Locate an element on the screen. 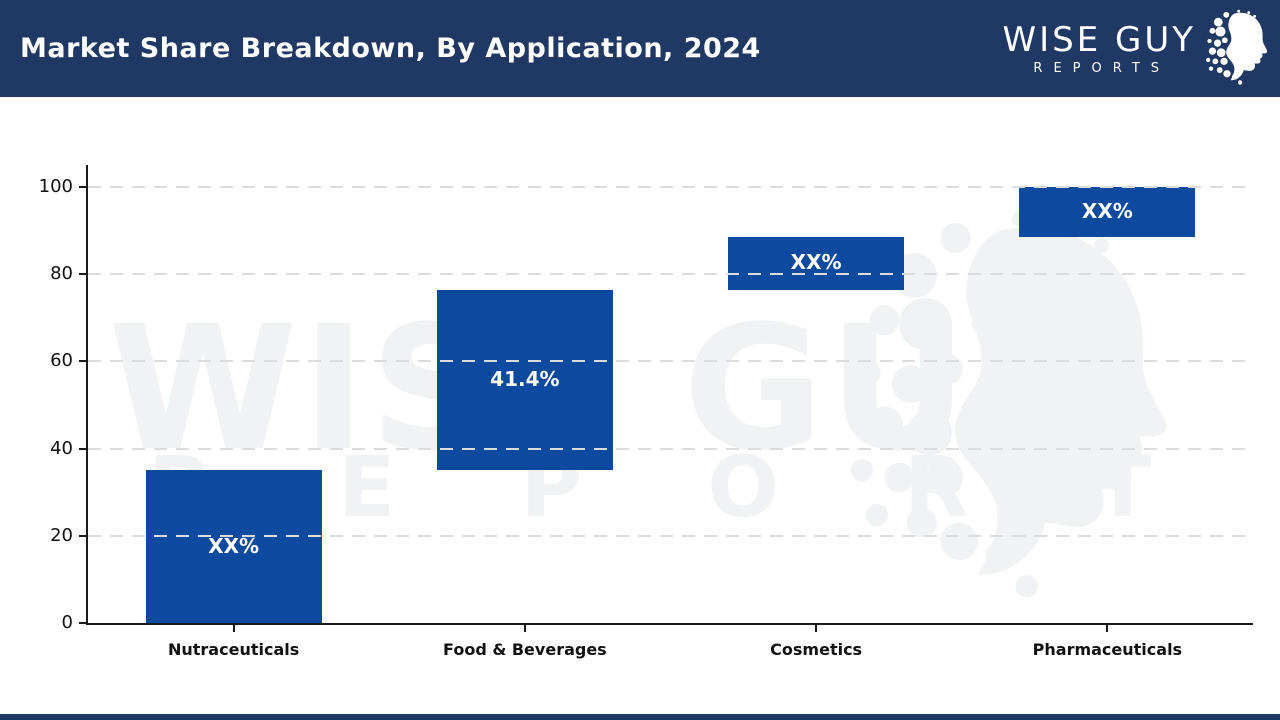 This screenshot has width=1280, height=720. brand-logo: WISE GUY REPORTS is located at coordinates (1135, 48).